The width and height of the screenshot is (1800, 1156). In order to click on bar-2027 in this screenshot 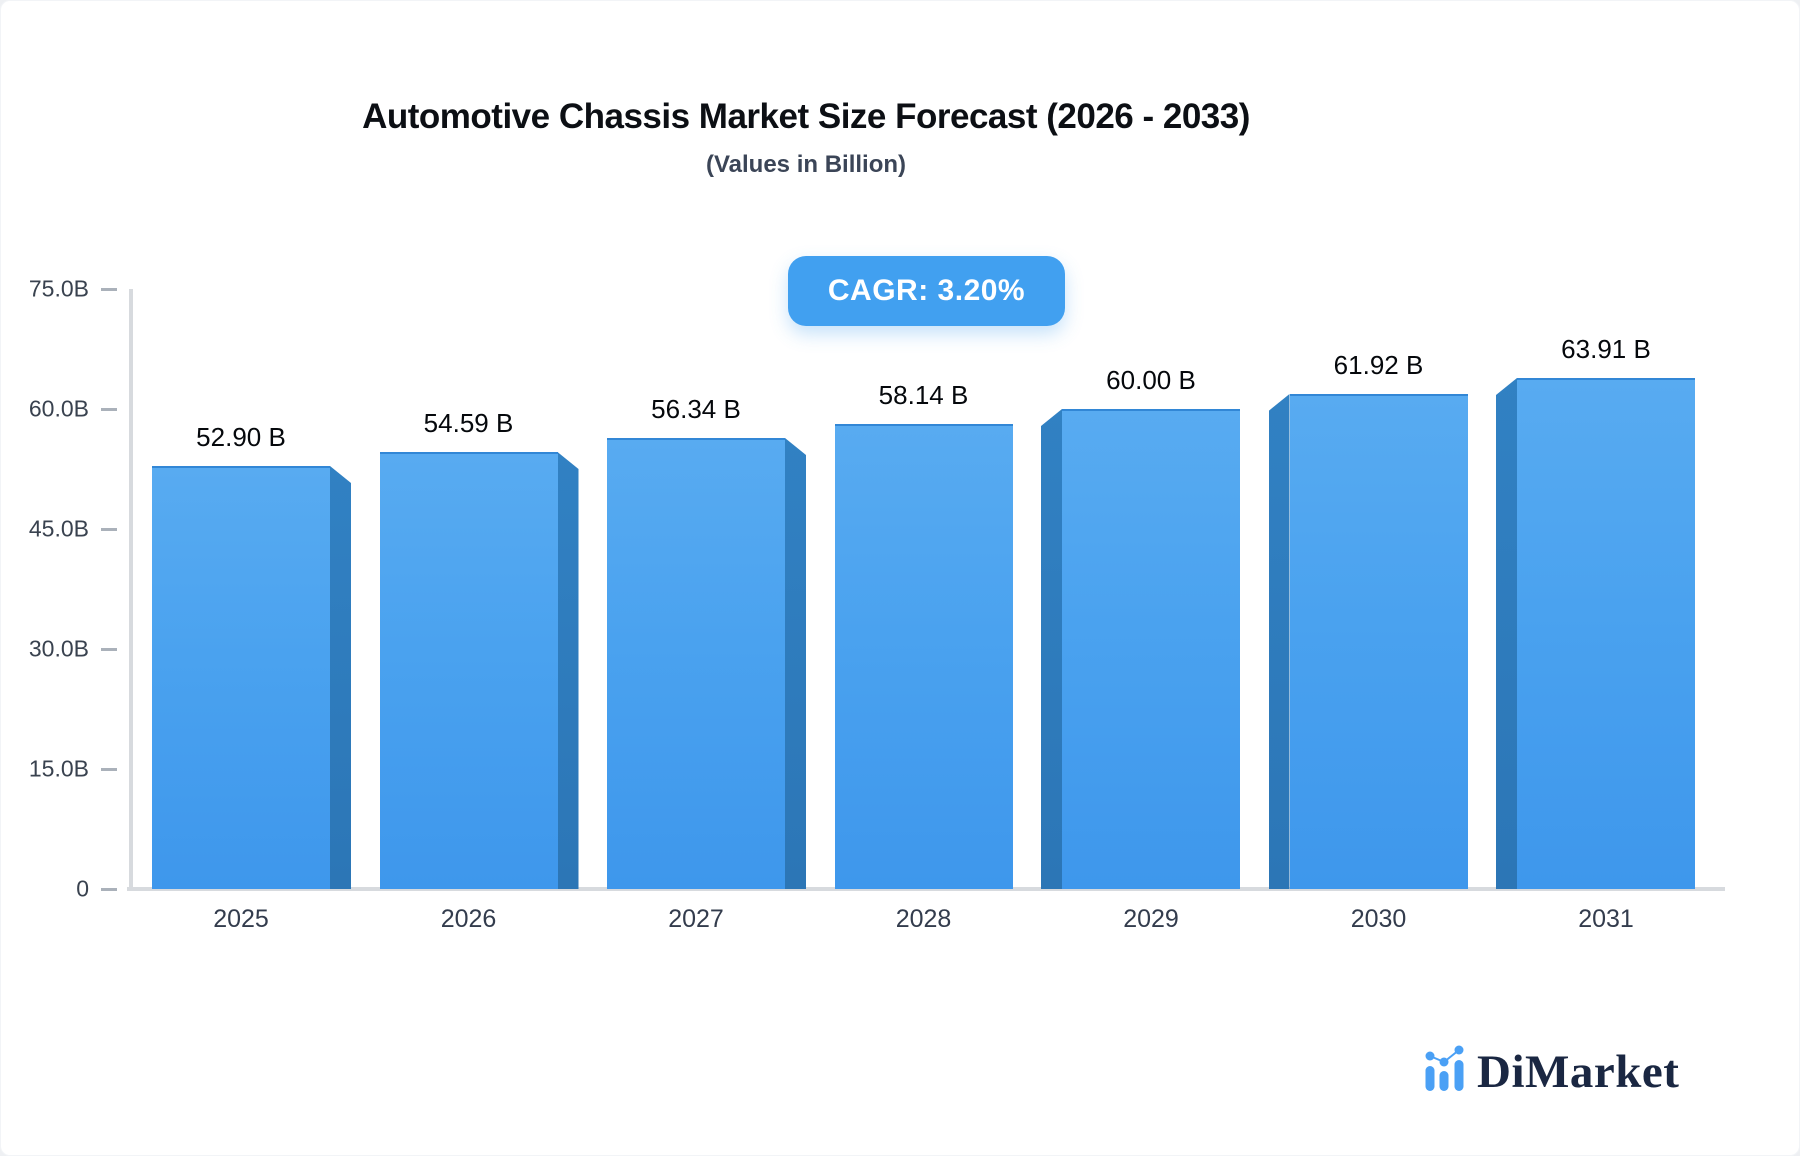, I will do `click(696, 663)`.